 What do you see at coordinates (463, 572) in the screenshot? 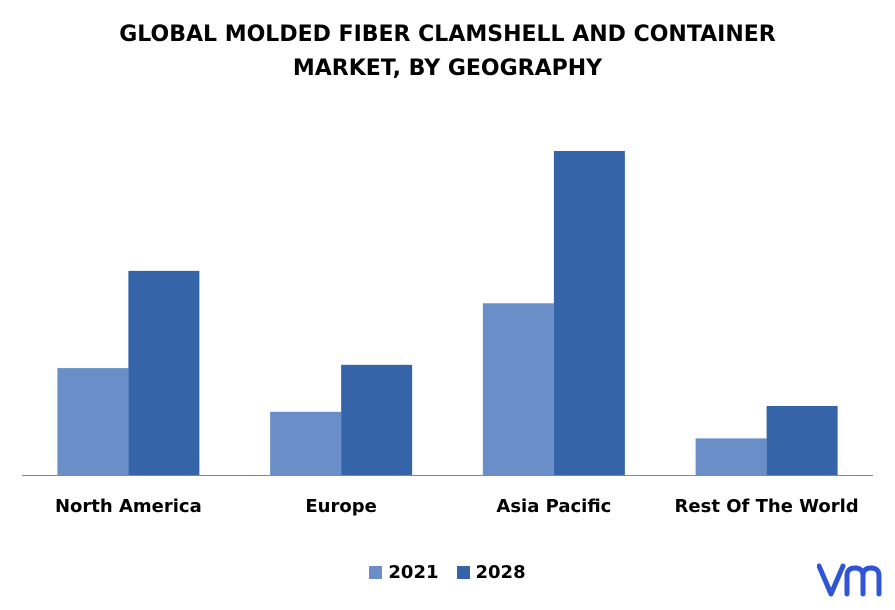
I see `legend-swatch-2028` at bounding box center [463, 572].